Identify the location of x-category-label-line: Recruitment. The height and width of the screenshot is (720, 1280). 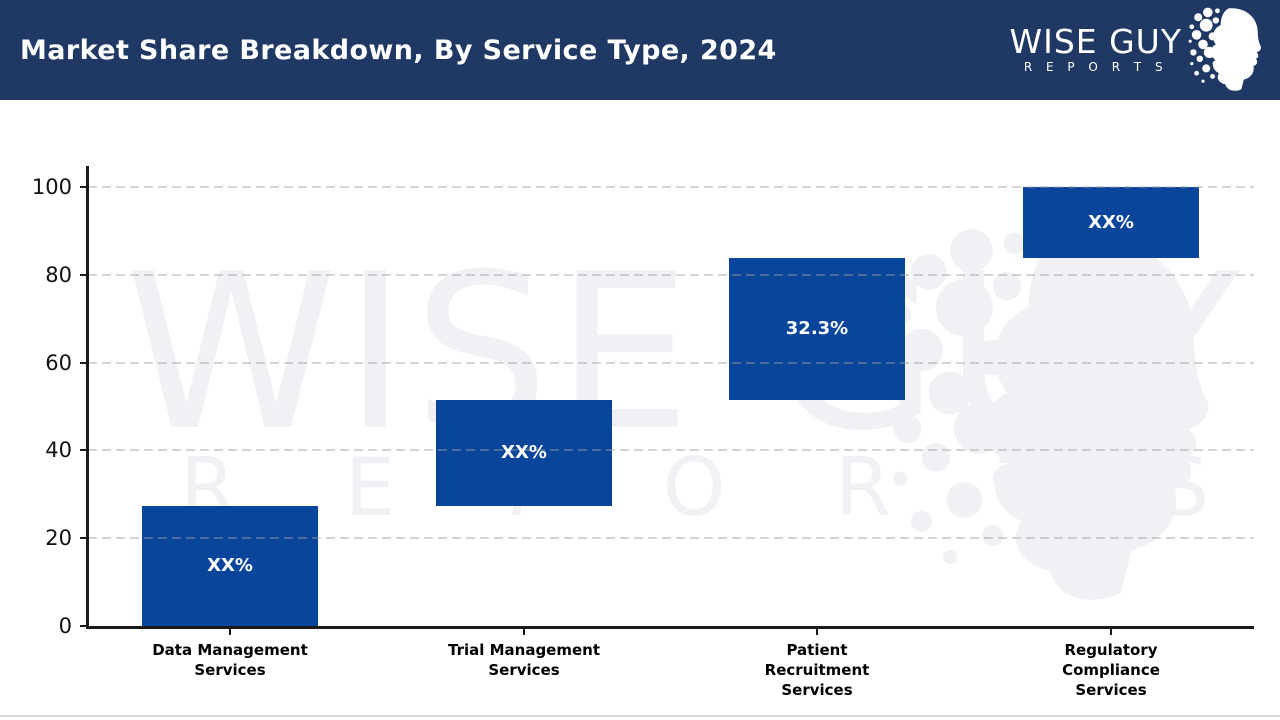
(817, 670).